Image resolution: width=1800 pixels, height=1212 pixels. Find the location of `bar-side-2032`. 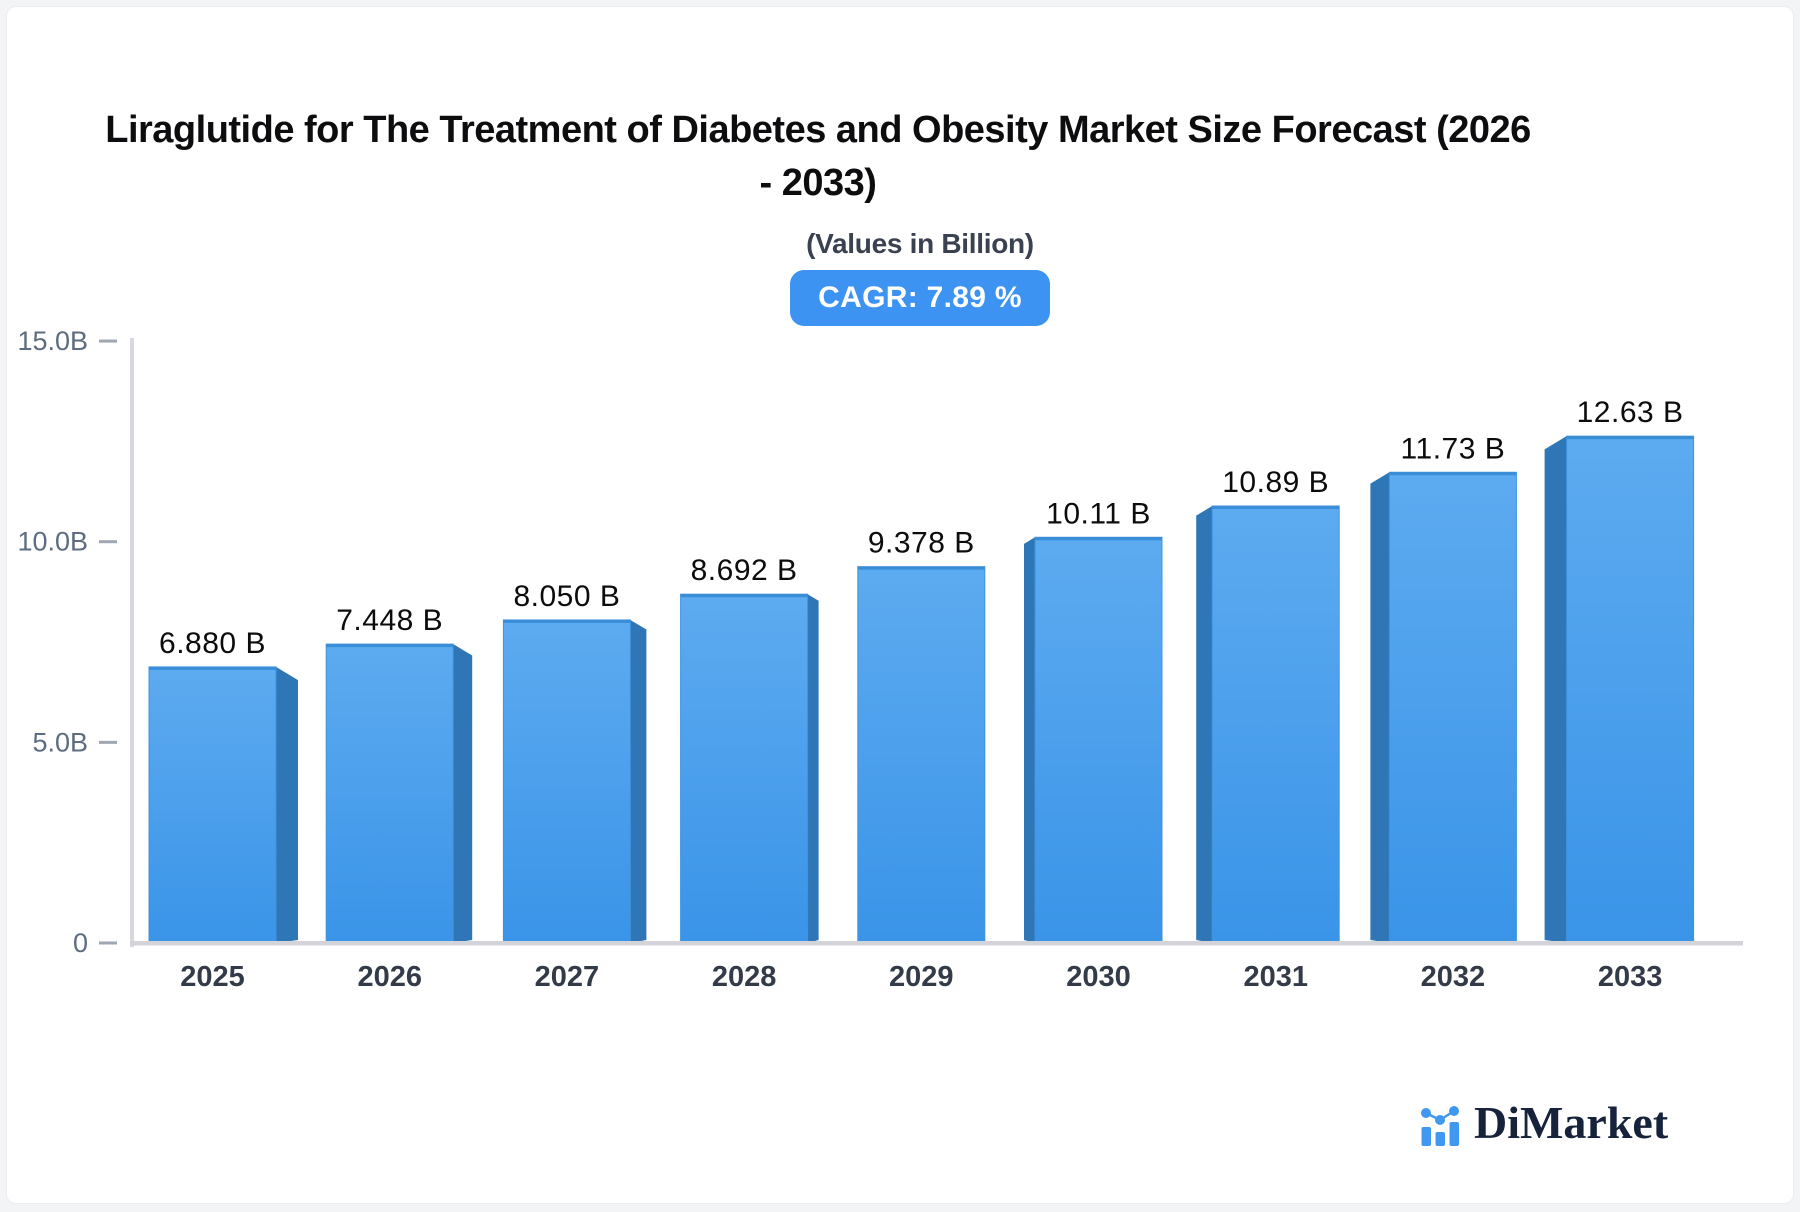

bar-side-2032 is located at coordinates (1380, 707).